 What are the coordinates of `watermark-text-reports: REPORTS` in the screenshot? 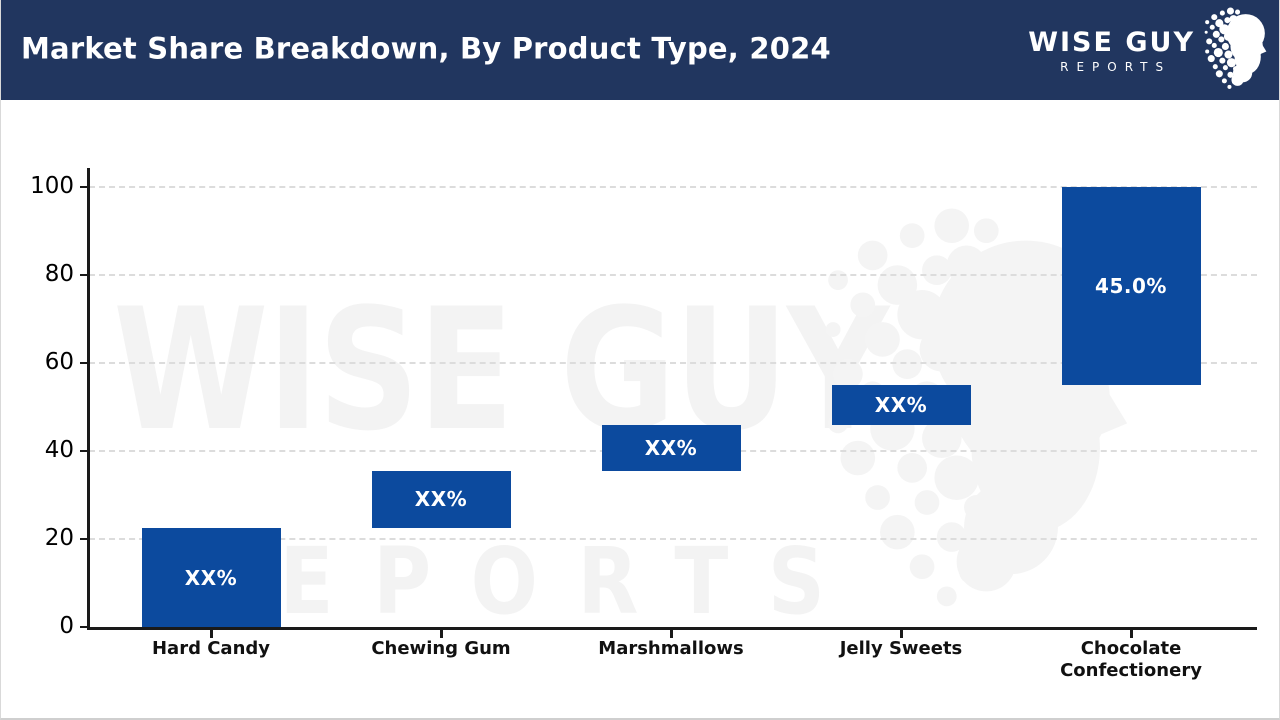 It's located at (522, 581).